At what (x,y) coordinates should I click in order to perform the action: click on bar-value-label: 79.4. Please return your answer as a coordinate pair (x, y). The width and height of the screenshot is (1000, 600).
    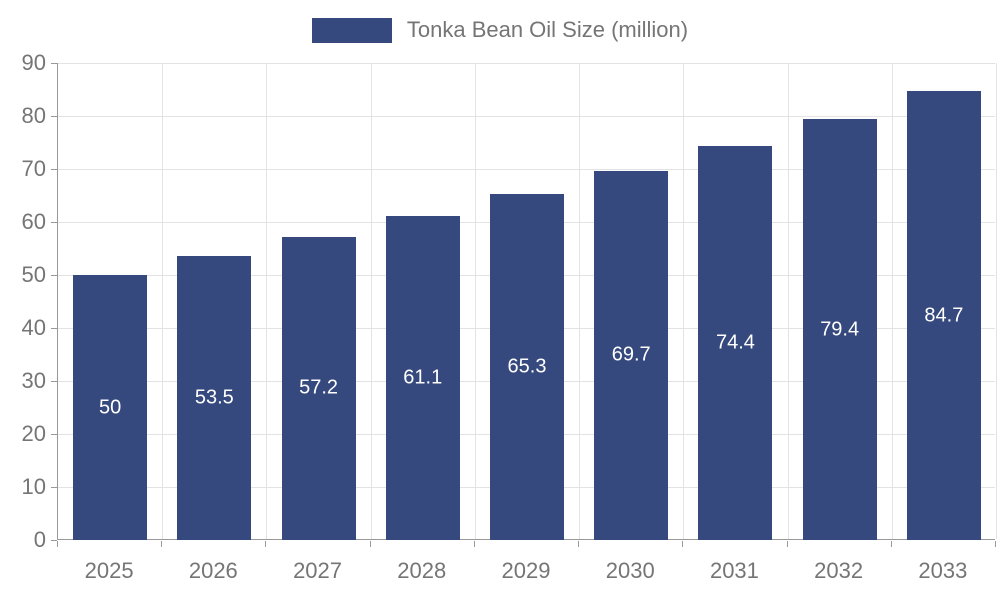
    Looking at the image, I should click on (840, 329).